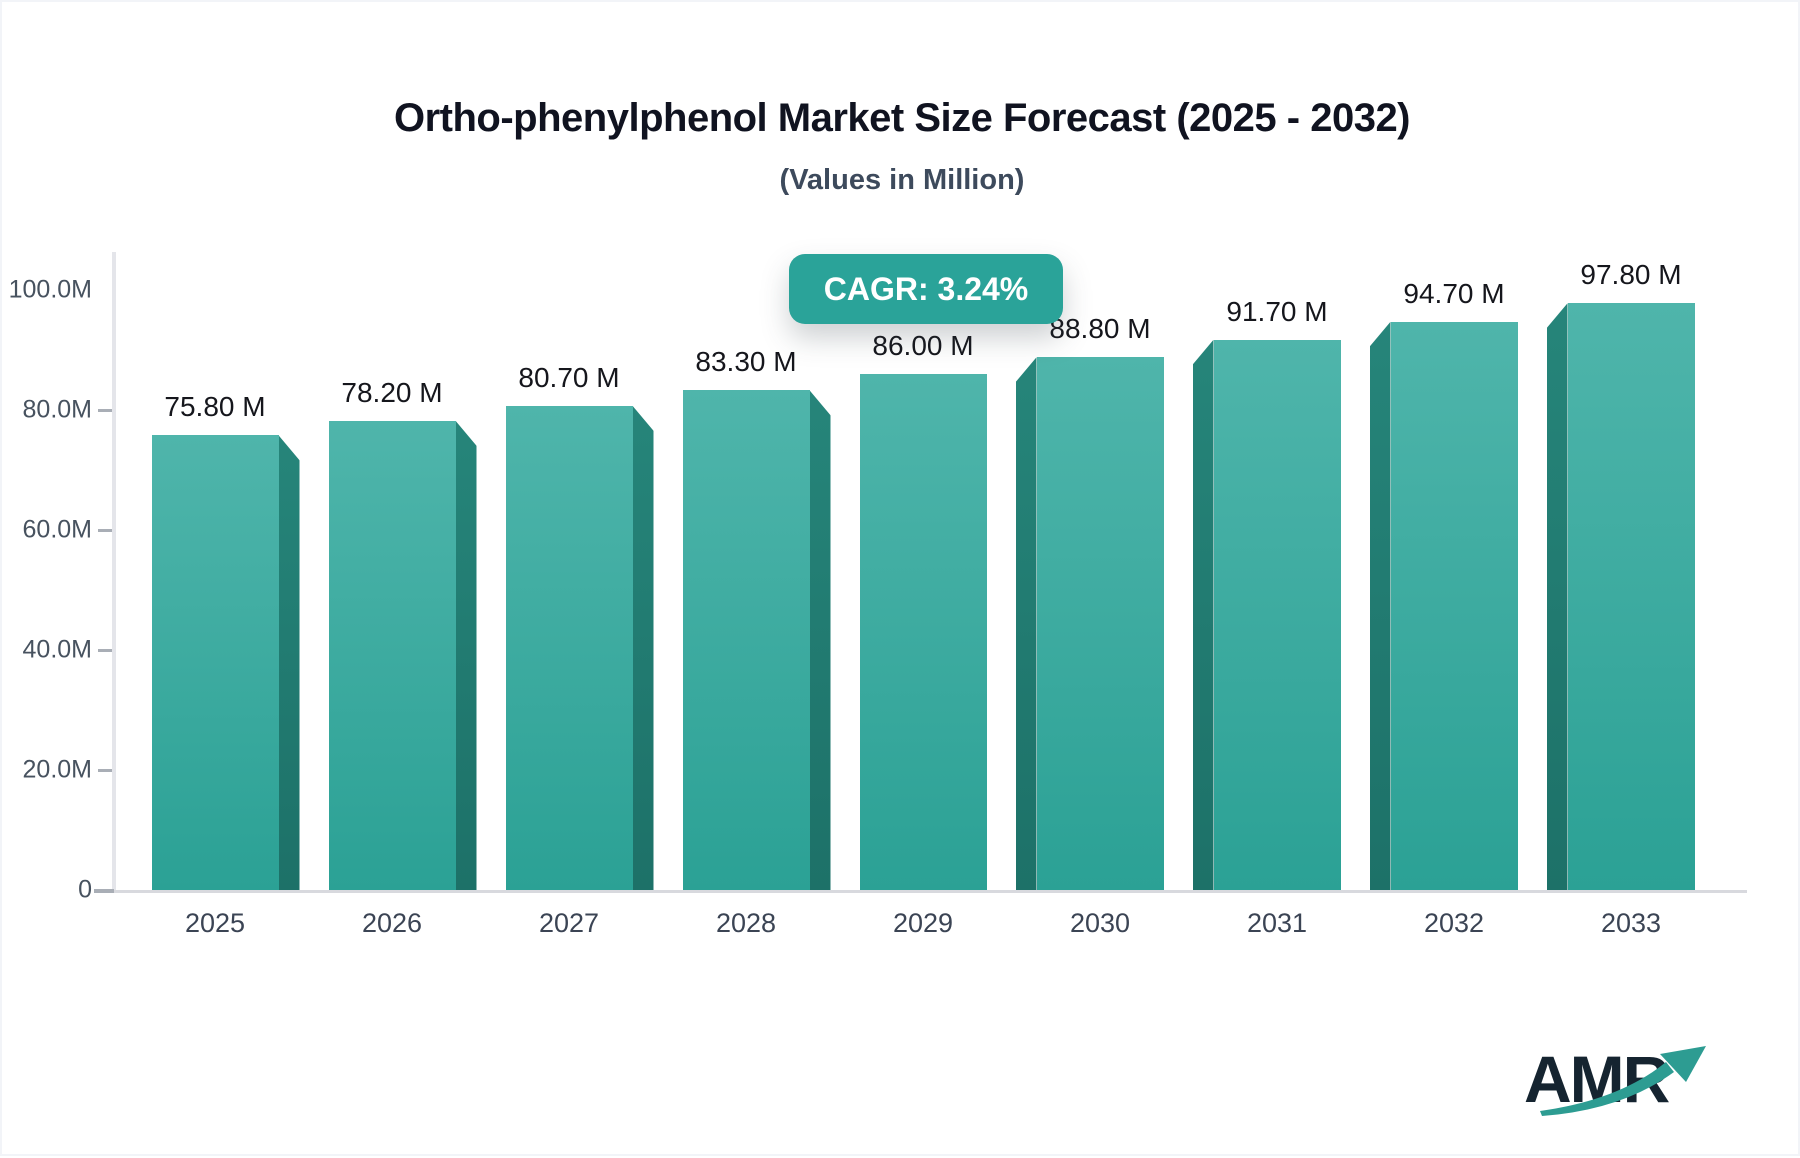 The width and height of the screenshot is (1800, 1158). I want to click on y-axis-tick-label: 0, so click(85, 889).